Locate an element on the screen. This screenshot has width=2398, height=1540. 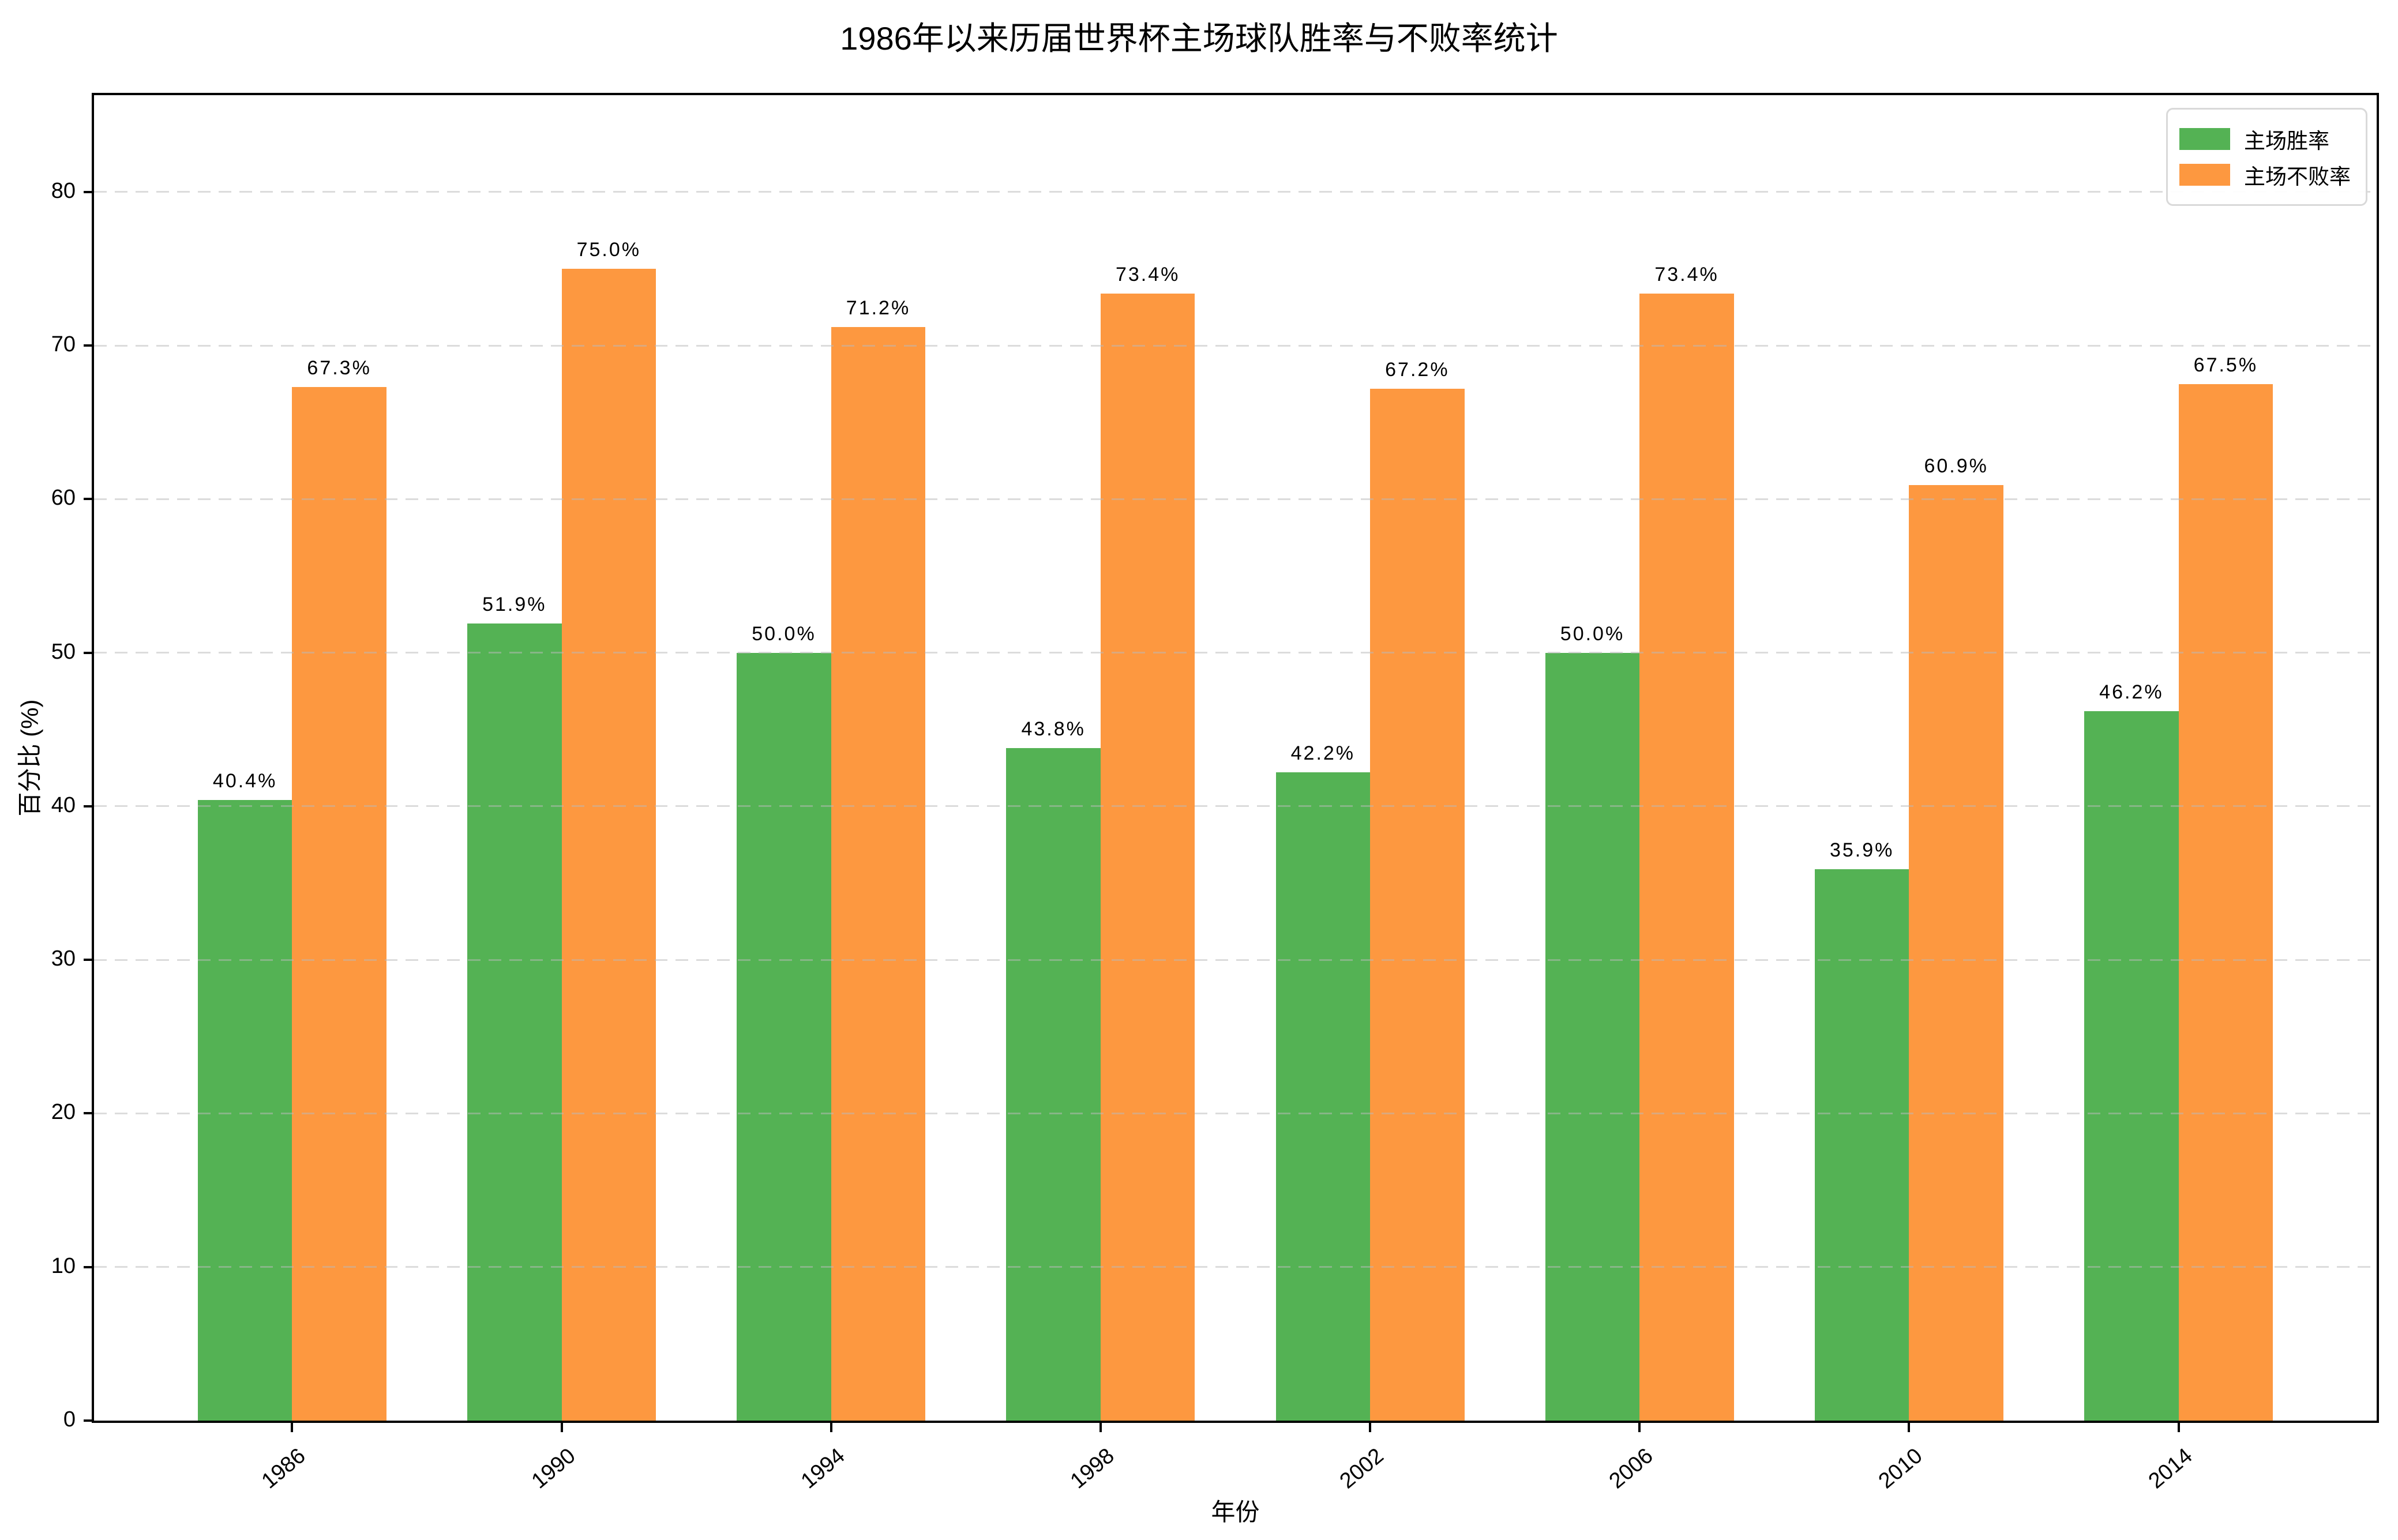
bar-win-2006 is located at coordinates (1593, 1036).